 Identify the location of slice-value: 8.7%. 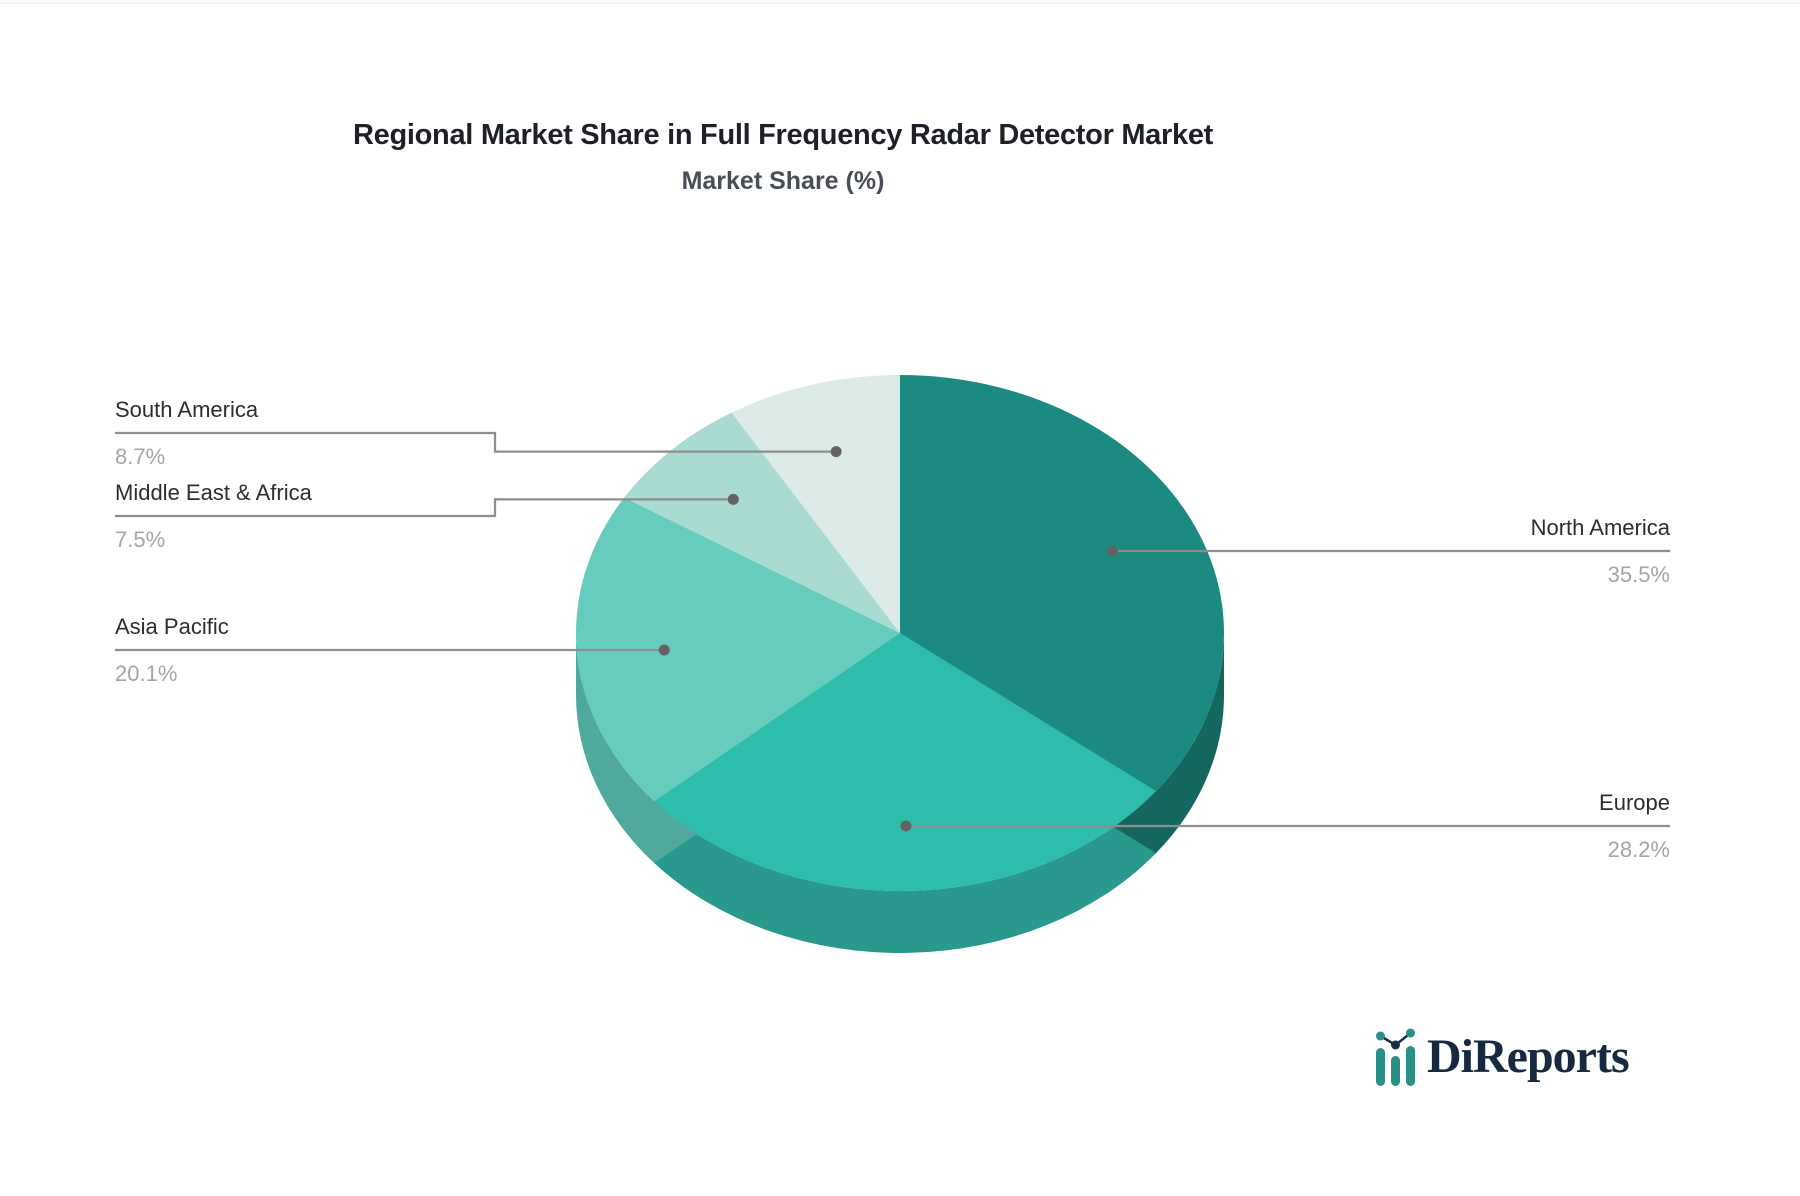
(140, 456).